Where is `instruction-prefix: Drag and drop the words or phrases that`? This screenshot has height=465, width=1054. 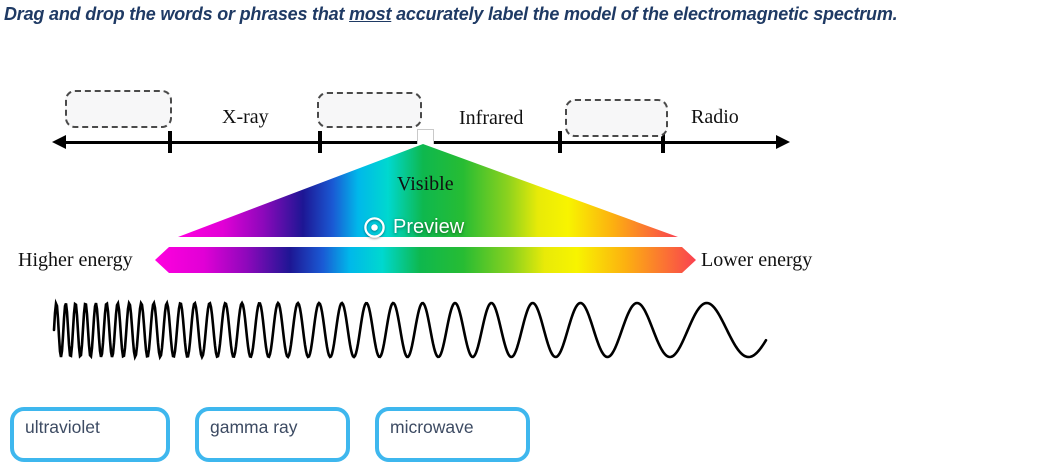
instruction-prefix: Drag and drop the words or phrases that is located at coordinates (177, 14).